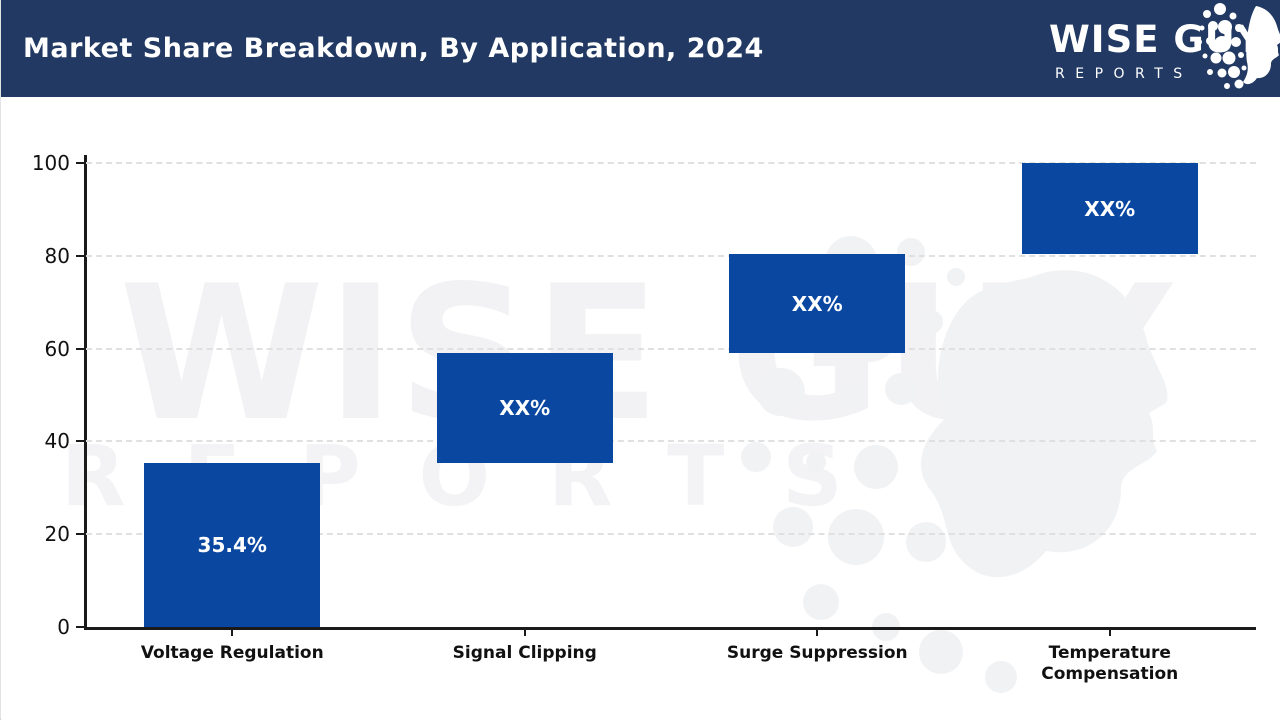  Describe the element at coordinates (1221, 46) in the screenshot. I see `logo-dot-cluster` at that location.